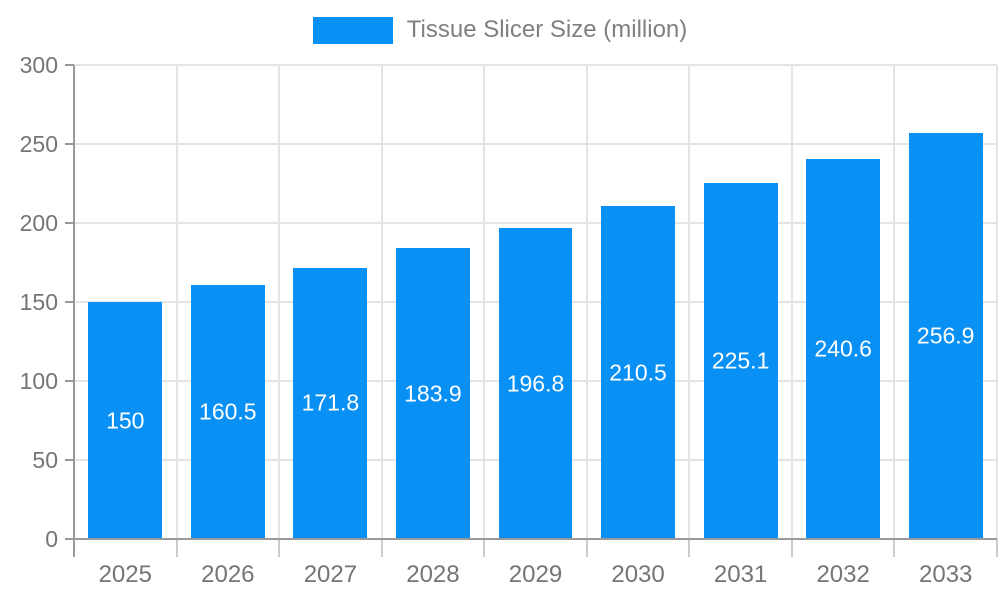  I want to click on legend-swatch, so click(352, 30).